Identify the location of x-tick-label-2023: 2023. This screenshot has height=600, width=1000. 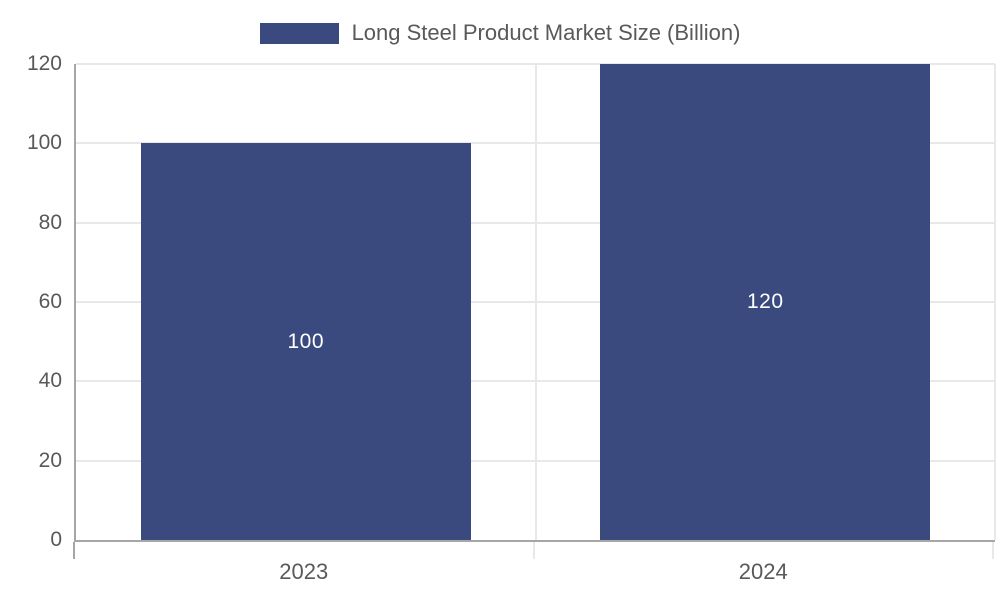
(304, 571).